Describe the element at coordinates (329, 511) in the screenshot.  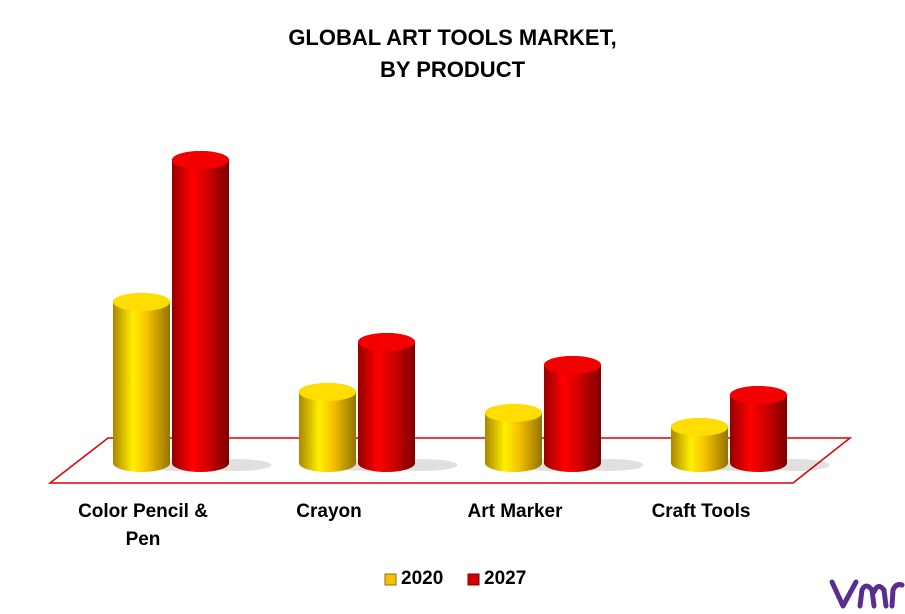
I see `x-tick-label: Crayon` at that location.